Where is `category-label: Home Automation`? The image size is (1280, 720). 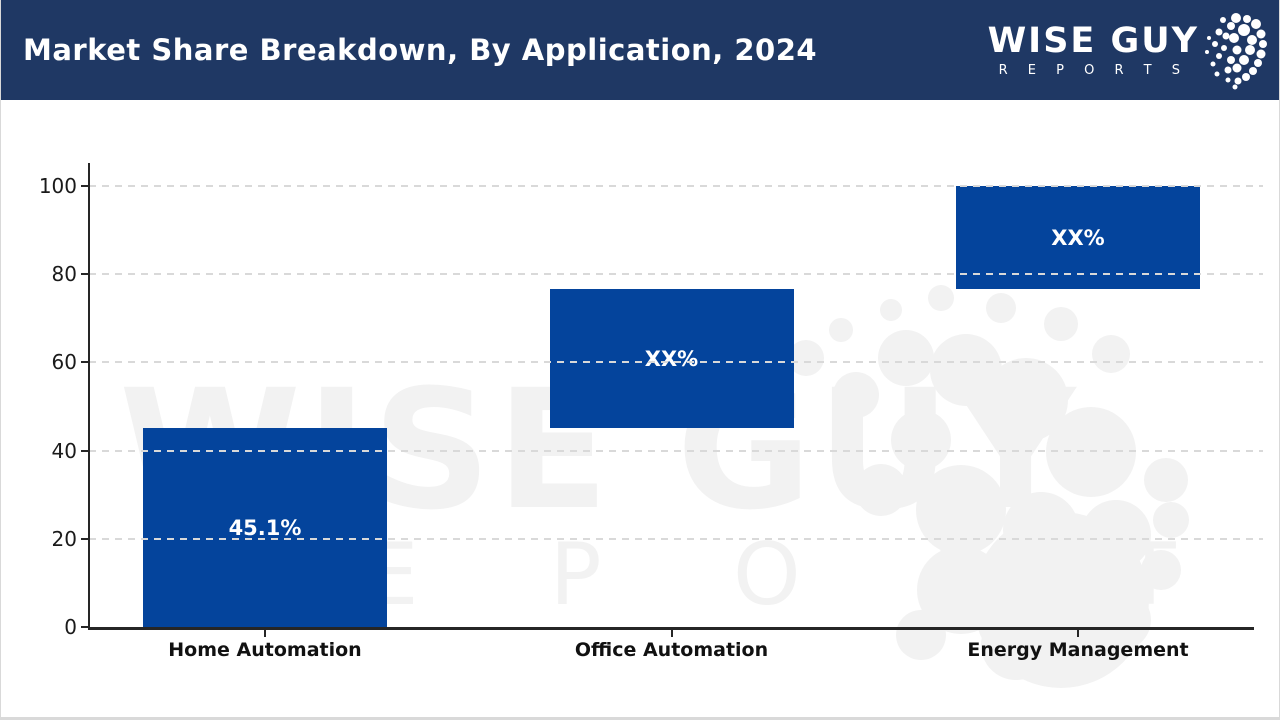 category-label: Home Automation is located at coordinates (265, 650).